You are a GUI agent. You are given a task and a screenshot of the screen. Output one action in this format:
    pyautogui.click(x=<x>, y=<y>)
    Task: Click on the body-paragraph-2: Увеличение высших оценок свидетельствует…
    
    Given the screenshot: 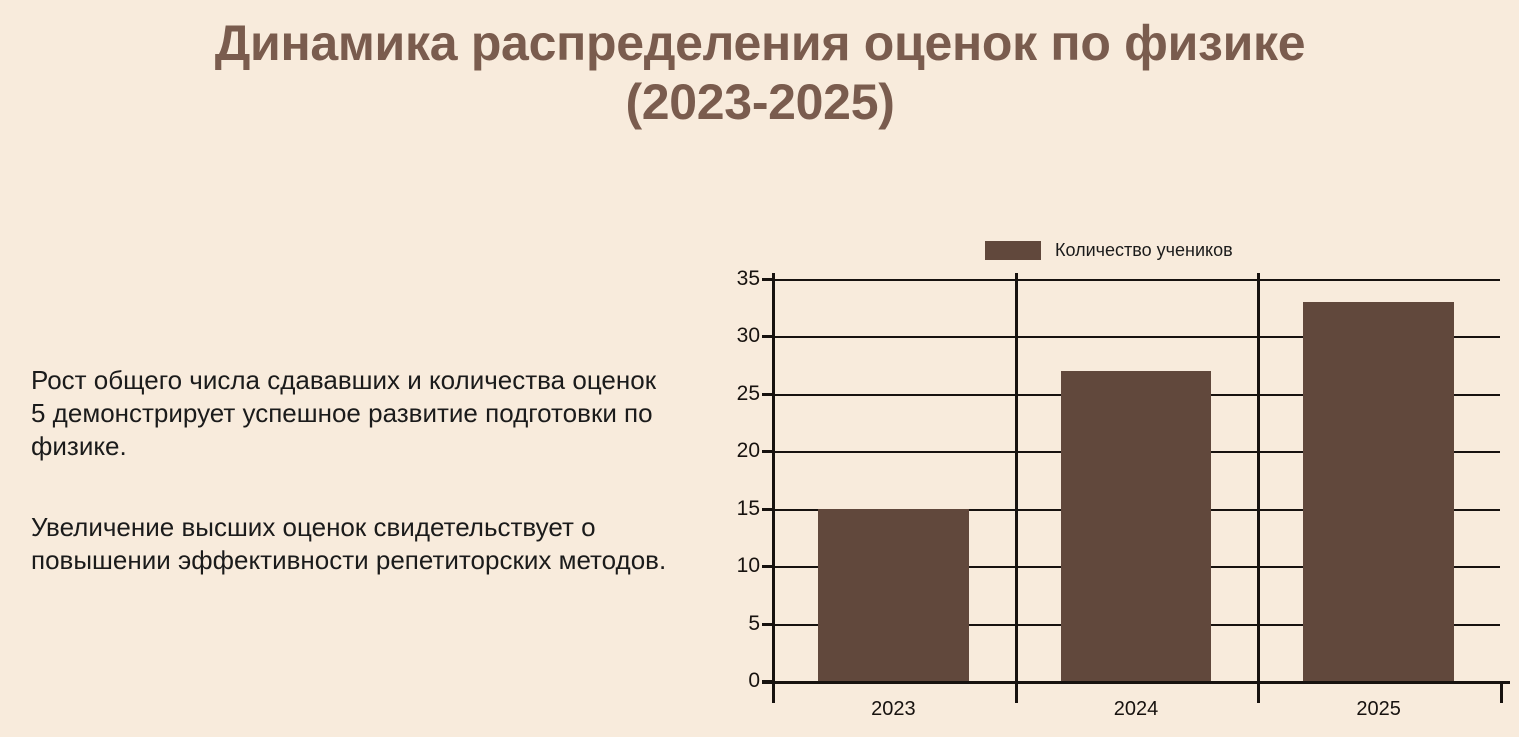 What is the action you would take?
    pyautogui.click(x=349, y=544)
    